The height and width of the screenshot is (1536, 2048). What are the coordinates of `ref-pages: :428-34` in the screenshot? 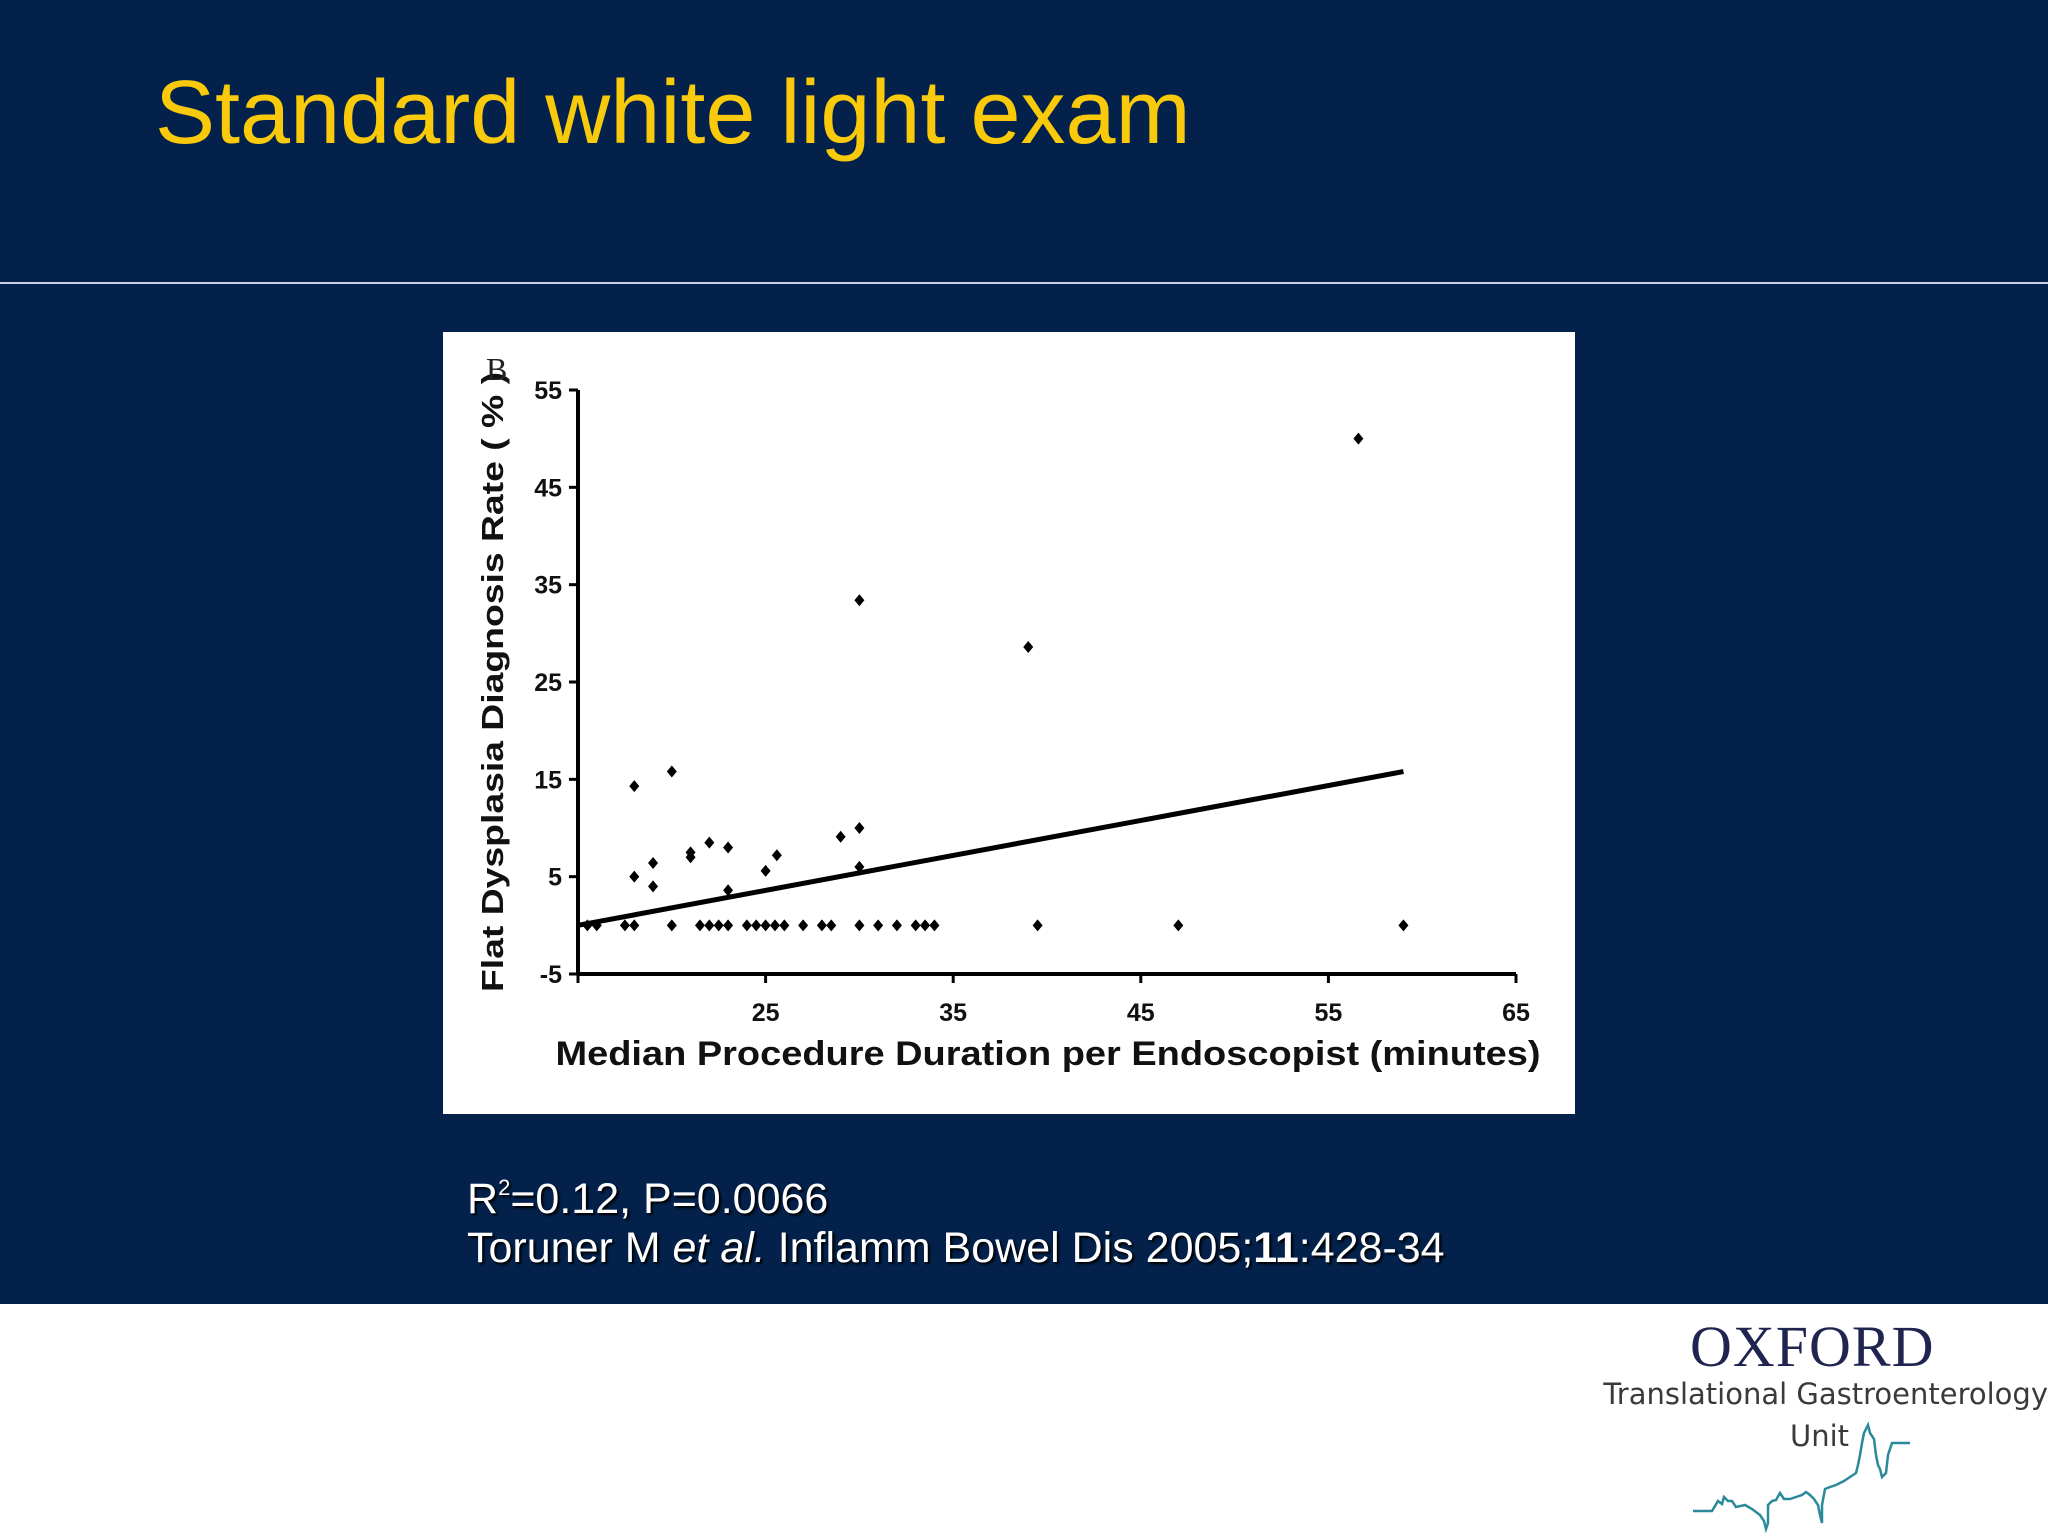 It's located at (1371, 1248).